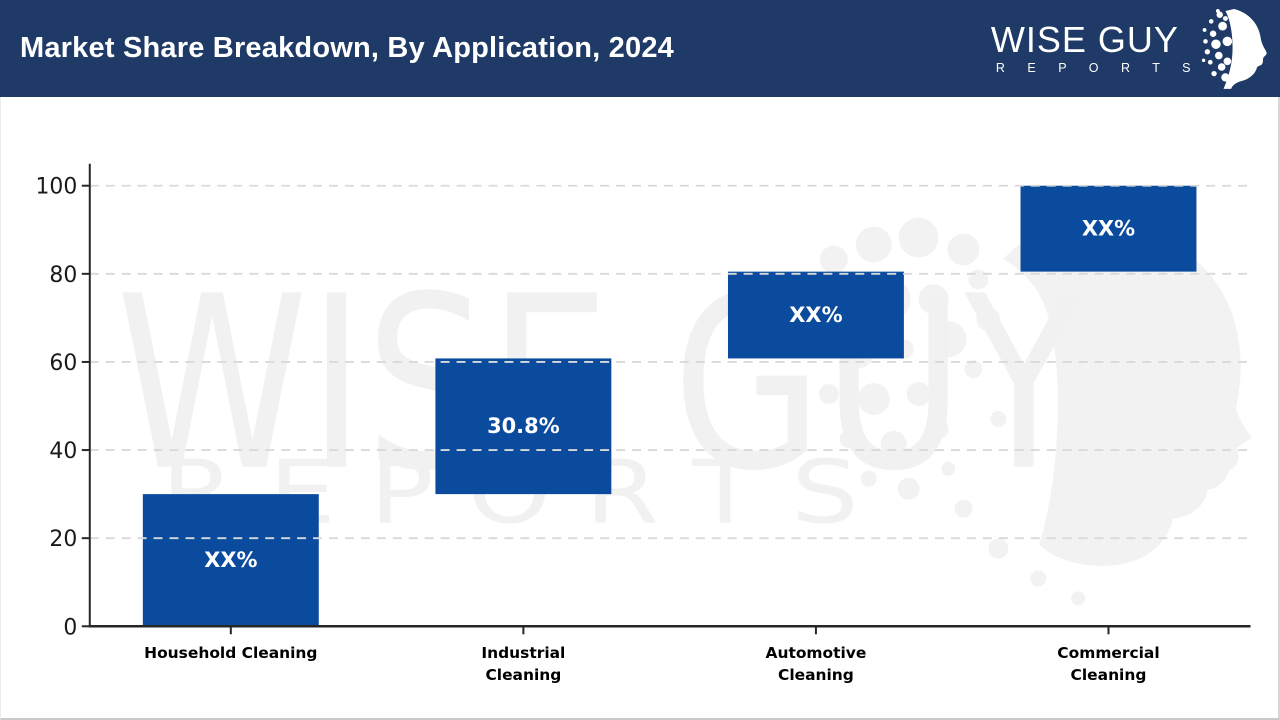 The image size is (1280, 720). I want to click on logo-text: WISE GUY R E P O R T S, so click(1095, 46).